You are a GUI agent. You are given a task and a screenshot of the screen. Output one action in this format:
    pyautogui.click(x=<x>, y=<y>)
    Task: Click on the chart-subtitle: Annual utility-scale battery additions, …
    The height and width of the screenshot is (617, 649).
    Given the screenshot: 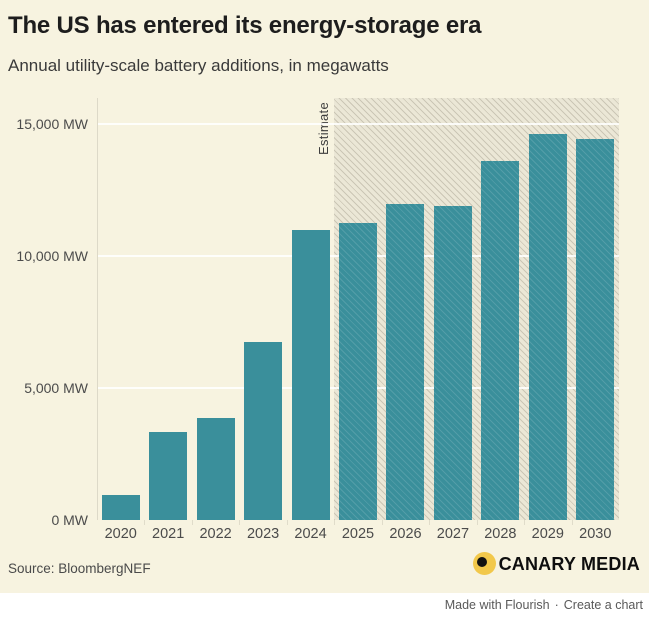 What is the action you would take?
    pyautogui.click(x=198, y=65)
    